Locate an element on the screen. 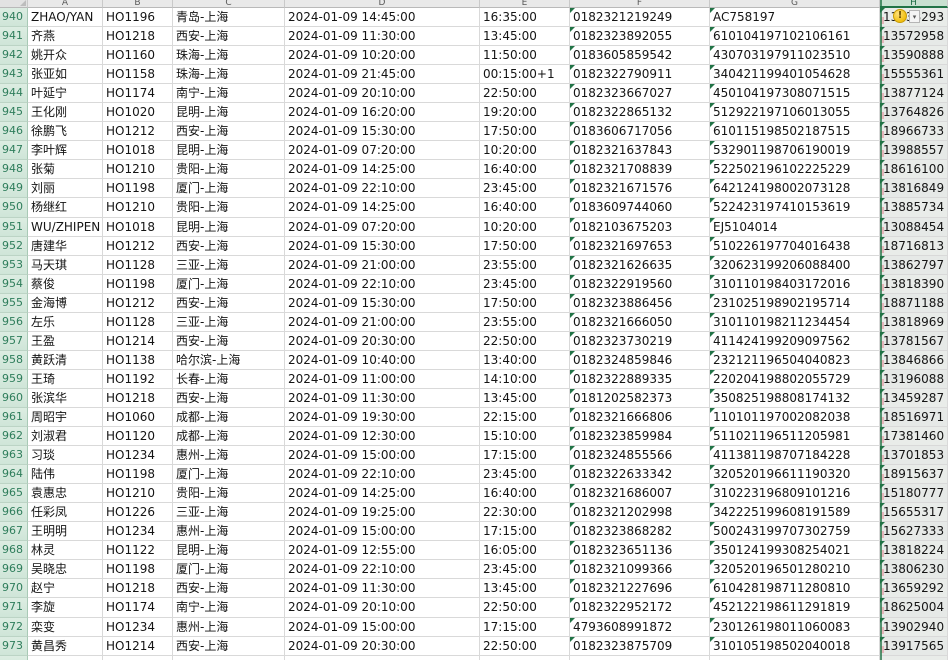 The image size is (948, 660). row-header: 958 is located at coordinates (14, 360).